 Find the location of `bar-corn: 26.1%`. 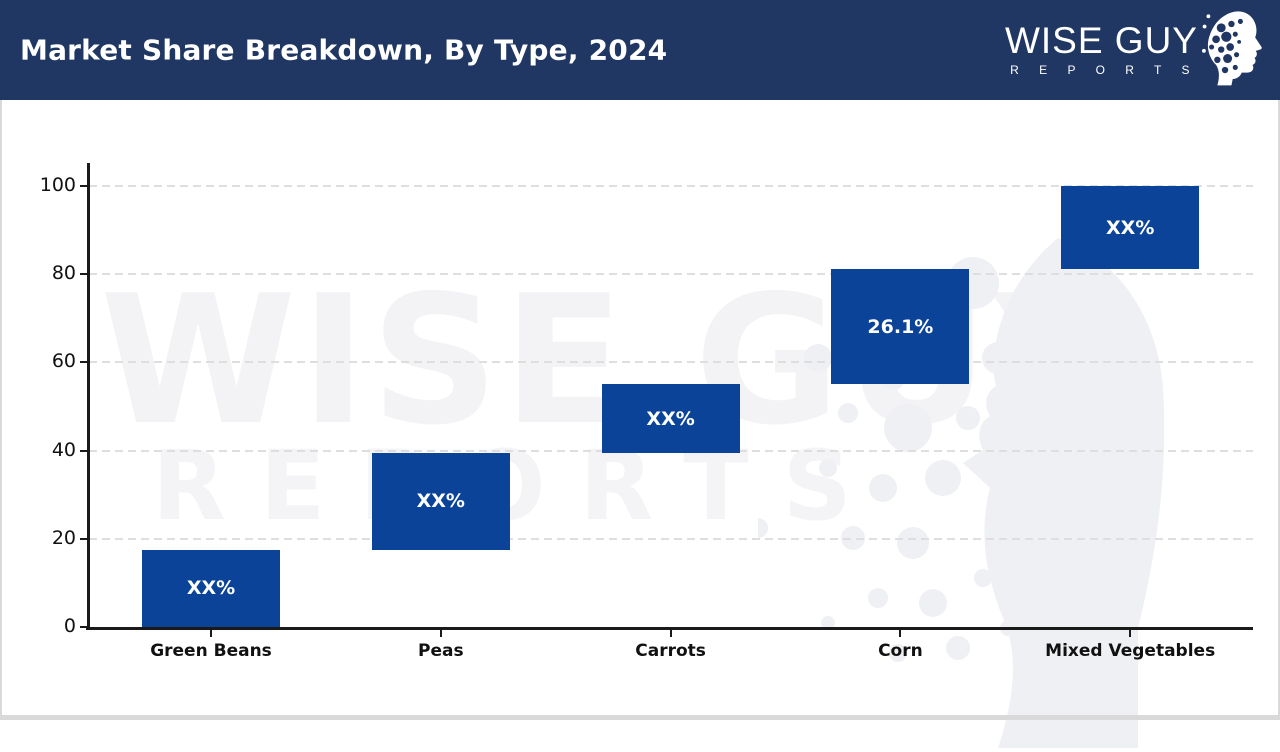

bar-corn: 26.1% is located at coordinates (900, 327).